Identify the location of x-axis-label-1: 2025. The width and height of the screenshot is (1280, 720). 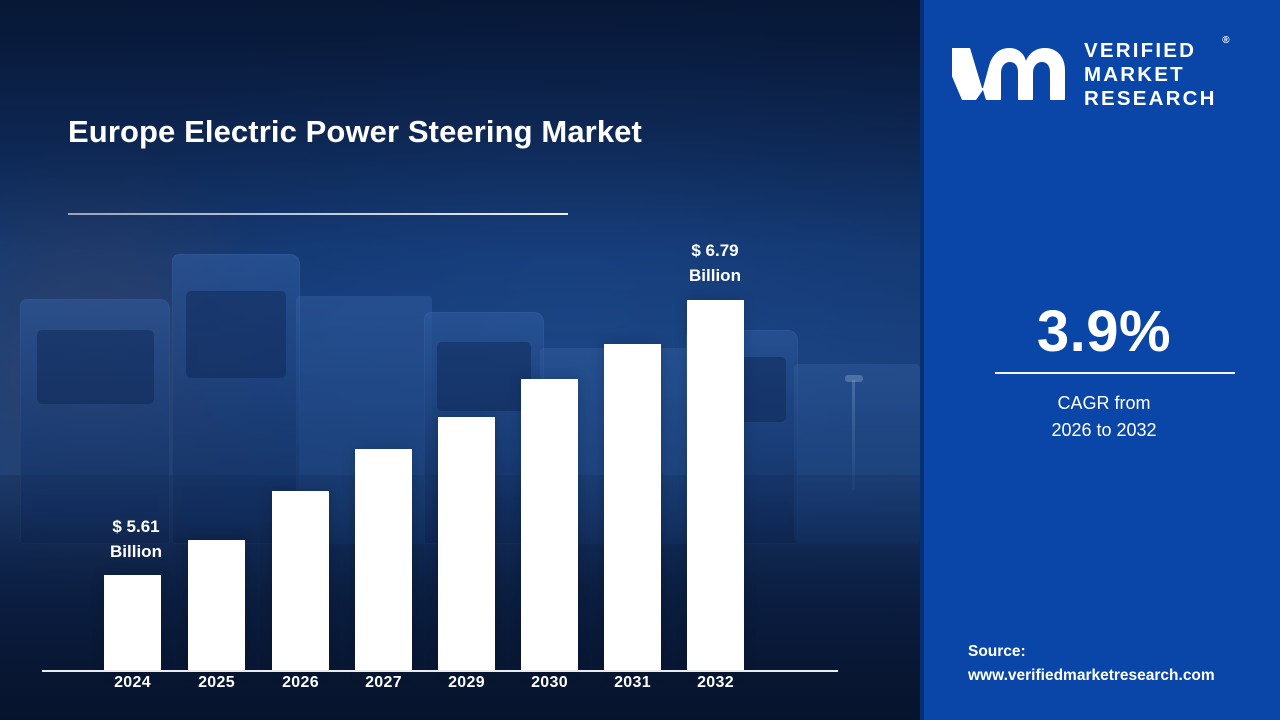
(216, 682).